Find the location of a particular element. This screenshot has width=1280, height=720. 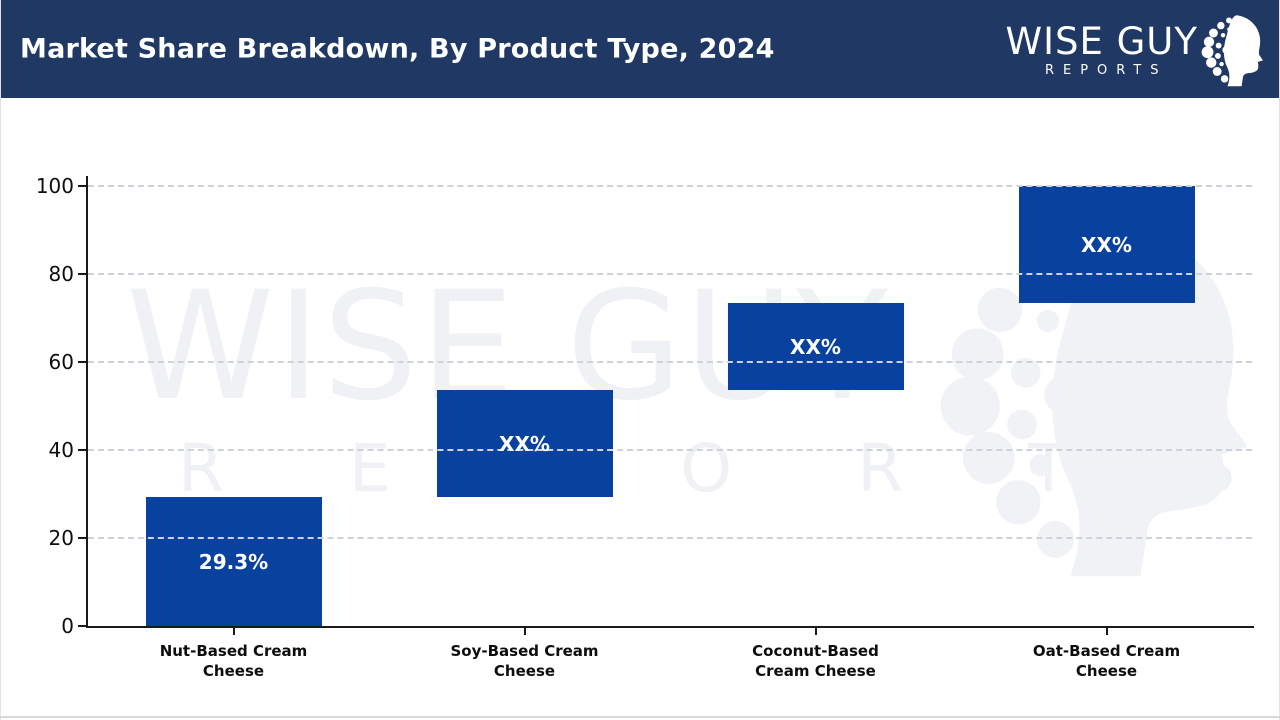

logo-text: WISE GUY REPORTS is located at coordinates (1101, 49).